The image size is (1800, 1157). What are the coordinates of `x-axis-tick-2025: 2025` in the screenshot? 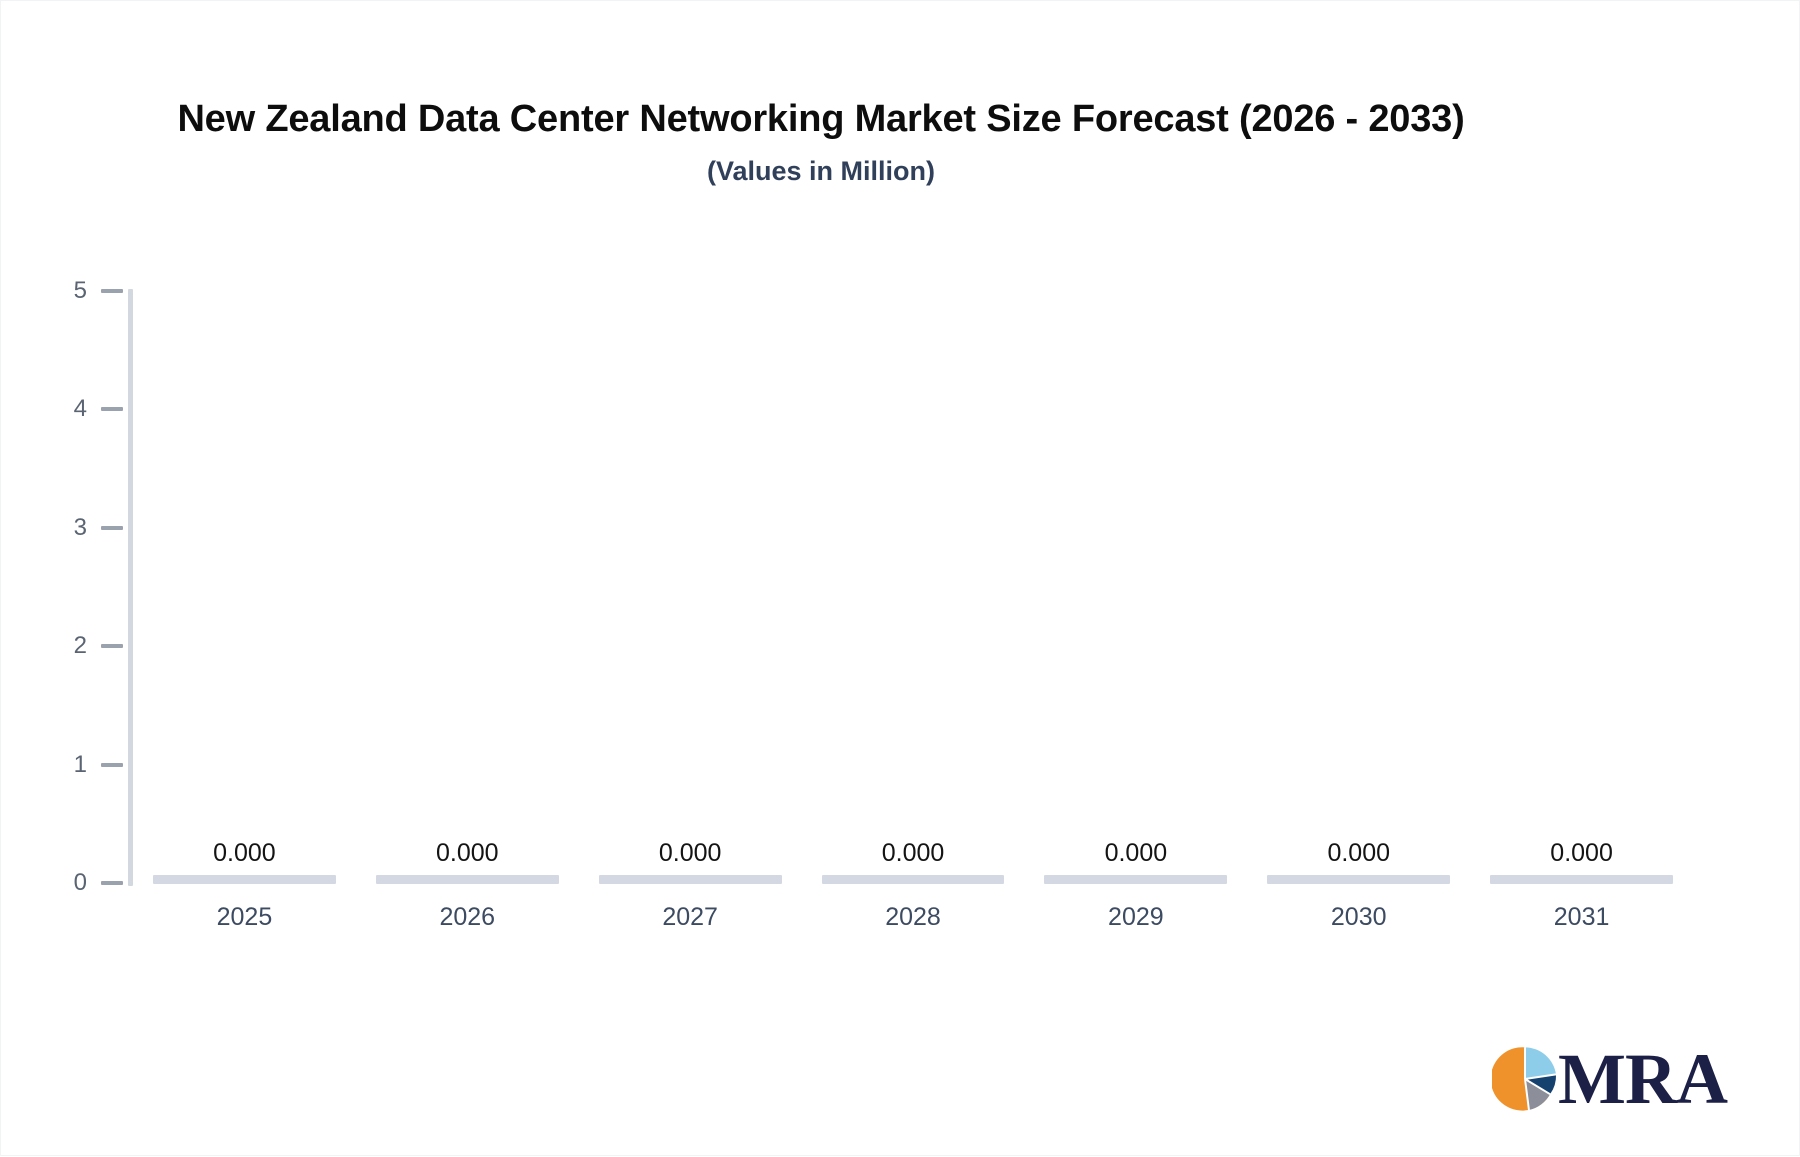 It's located at (244, 917).